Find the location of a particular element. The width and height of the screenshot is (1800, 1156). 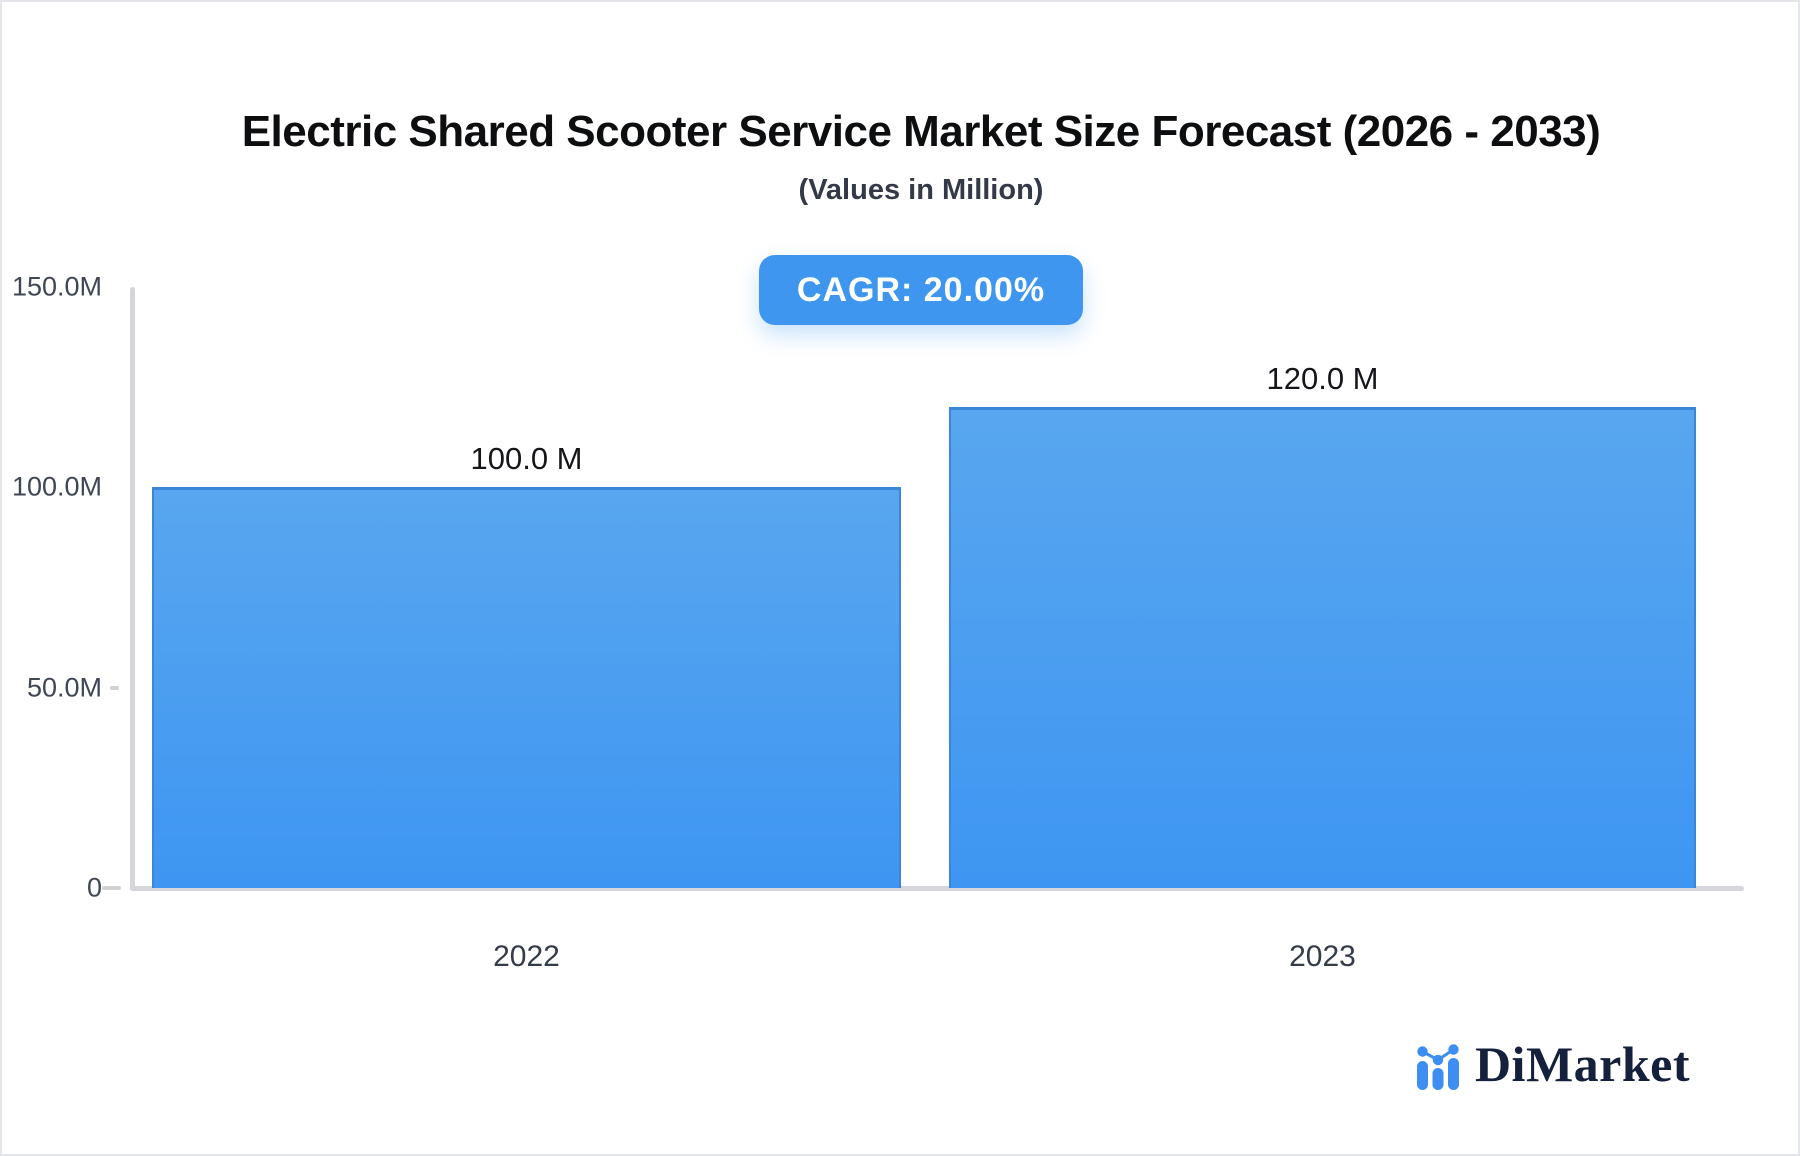

logo-wordmark: DiMarket is located at coordinates (1582, 1064).